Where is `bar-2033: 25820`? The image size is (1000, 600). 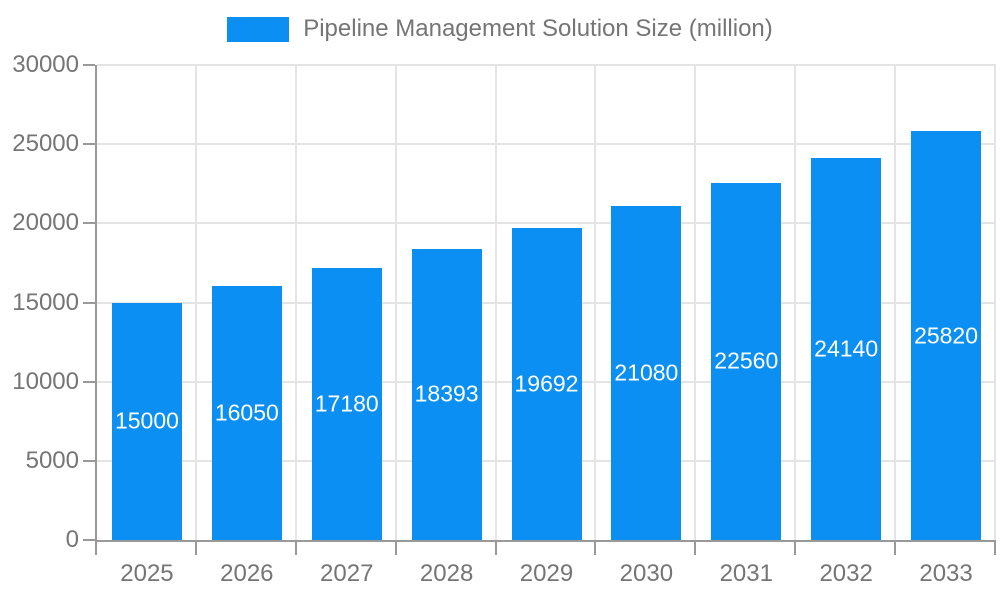 bar-2033: 25820 is located at coordinates (946, 335).